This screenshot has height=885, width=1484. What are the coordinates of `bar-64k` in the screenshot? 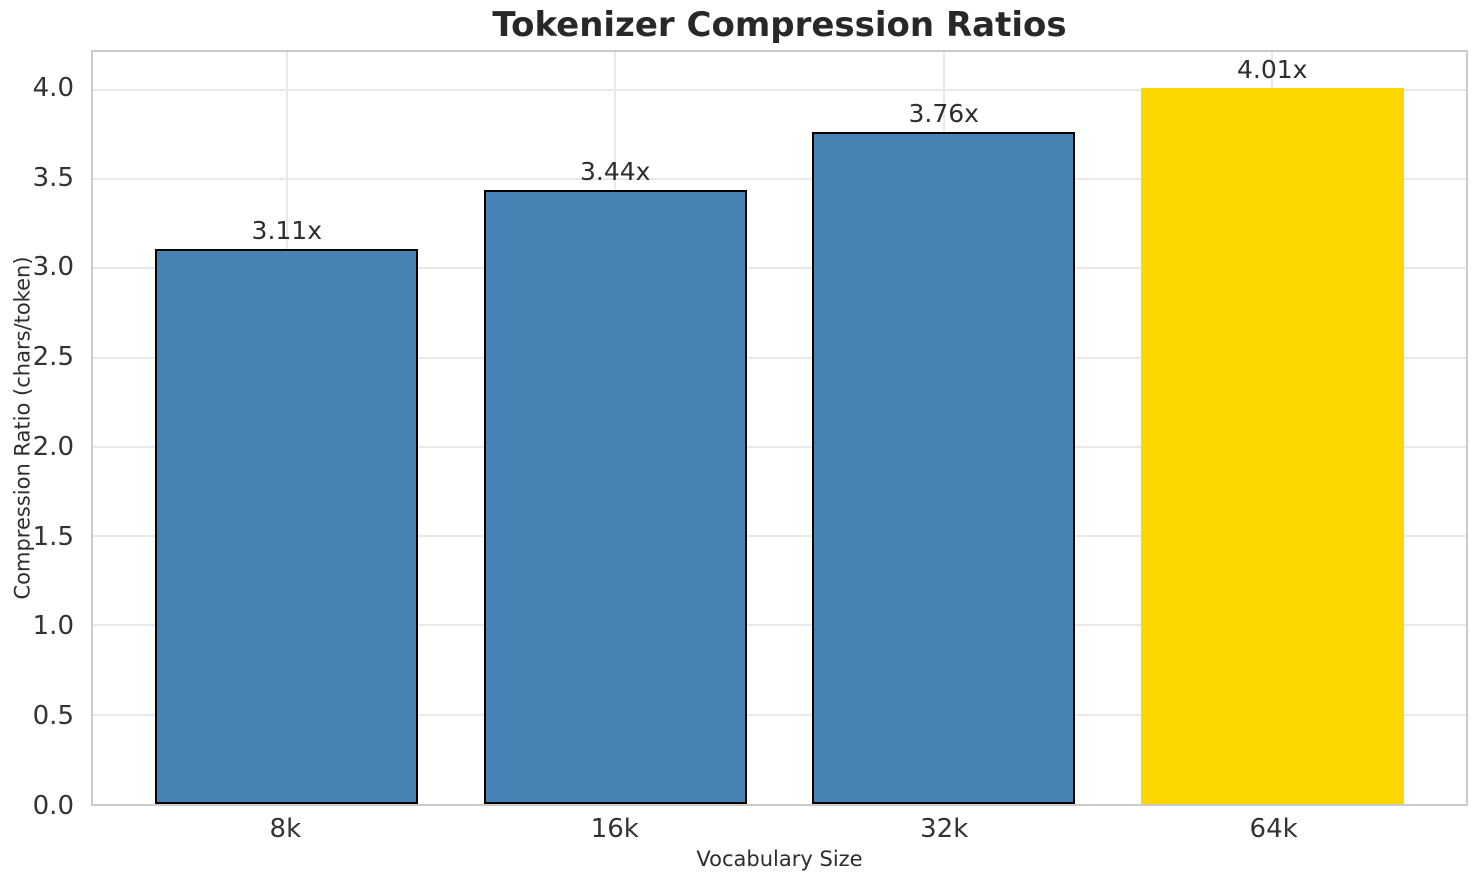 It's located at (1272, 445).